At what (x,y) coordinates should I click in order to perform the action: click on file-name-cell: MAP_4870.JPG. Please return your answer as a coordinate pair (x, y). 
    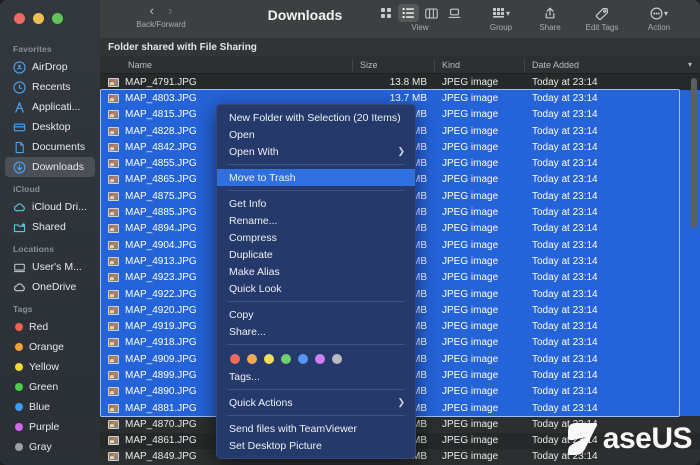
    Looking at the image, I should click on (226, 424).